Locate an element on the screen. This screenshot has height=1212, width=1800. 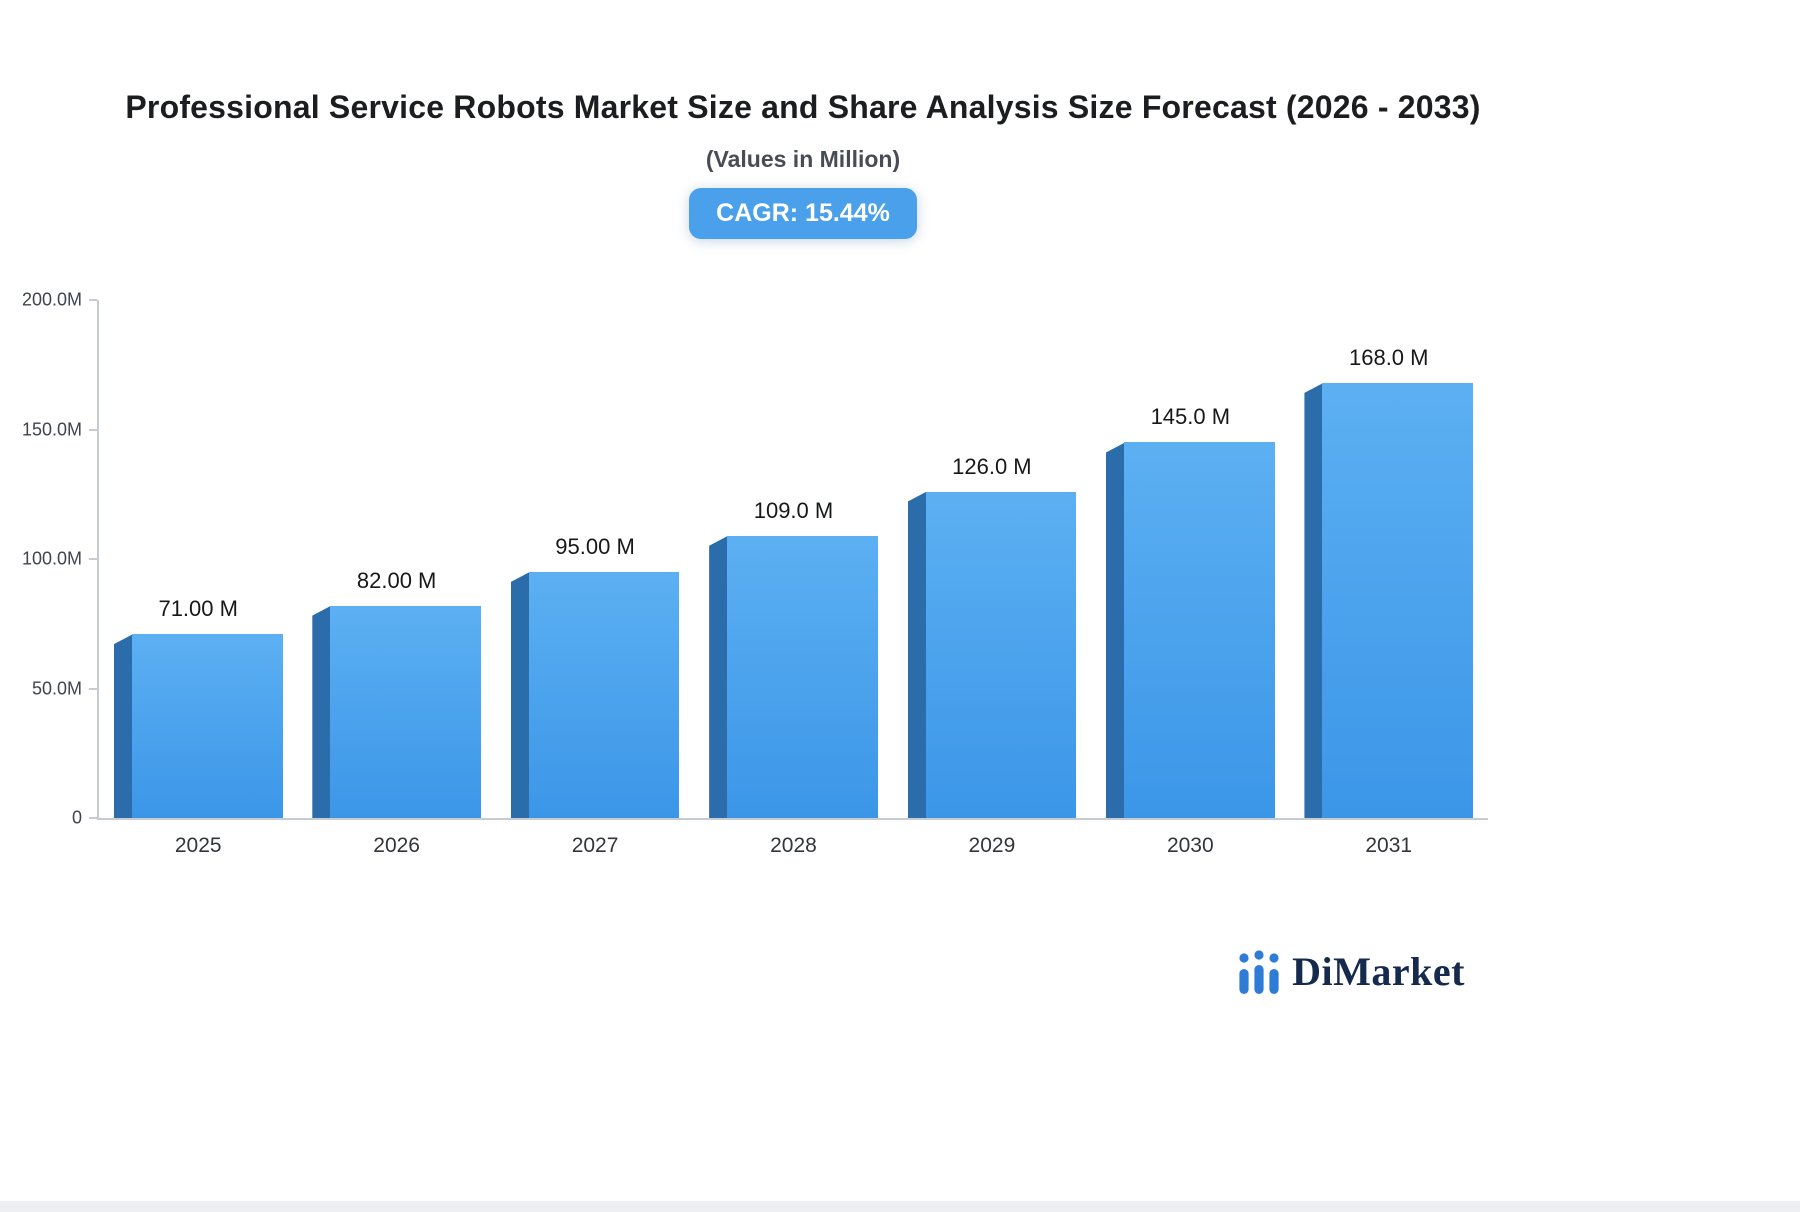
bar: 168.0 M is located at coordinates (1389, 581).